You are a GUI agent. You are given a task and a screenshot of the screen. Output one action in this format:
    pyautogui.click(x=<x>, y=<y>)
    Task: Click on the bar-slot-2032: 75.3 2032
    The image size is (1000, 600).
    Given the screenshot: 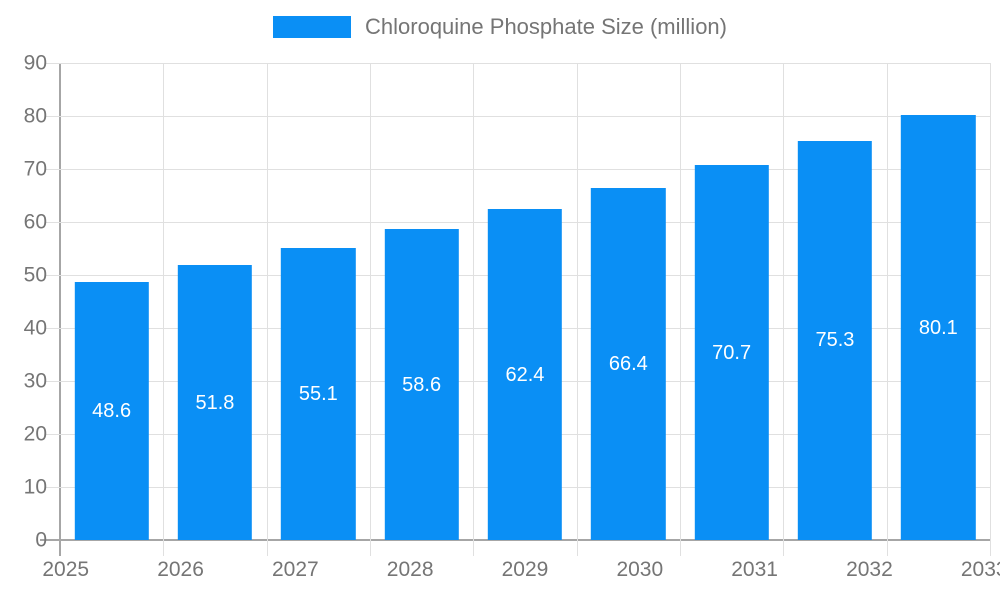 What is the action you would take?
    pyautogui.click(x=838, y=321)
    